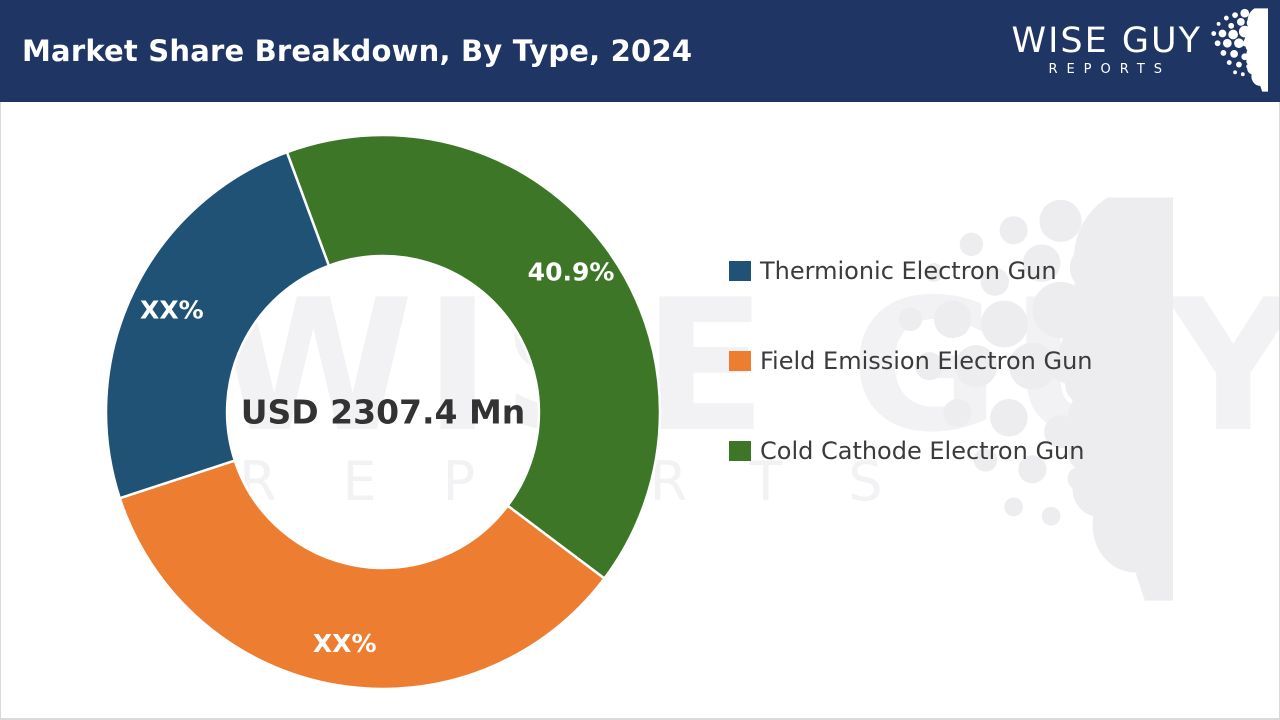  I want to click on logo-head-icon, so click(1239, 50).